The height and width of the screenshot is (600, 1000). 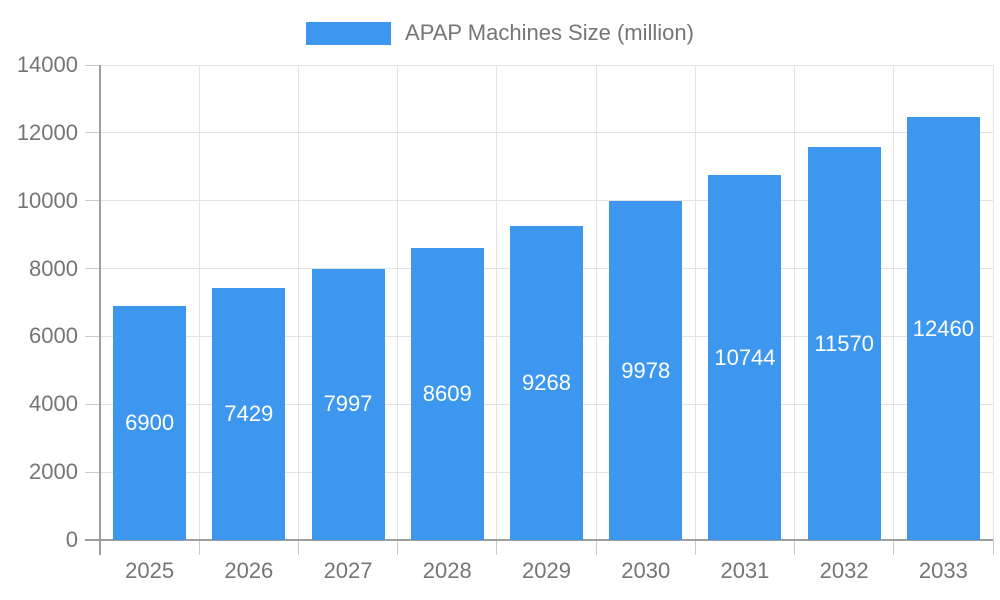 What do you see at coordinates (943, 570) in the screenshot?
I see `x-axis-tick-label: 2033` at bounding box center [943, 570].